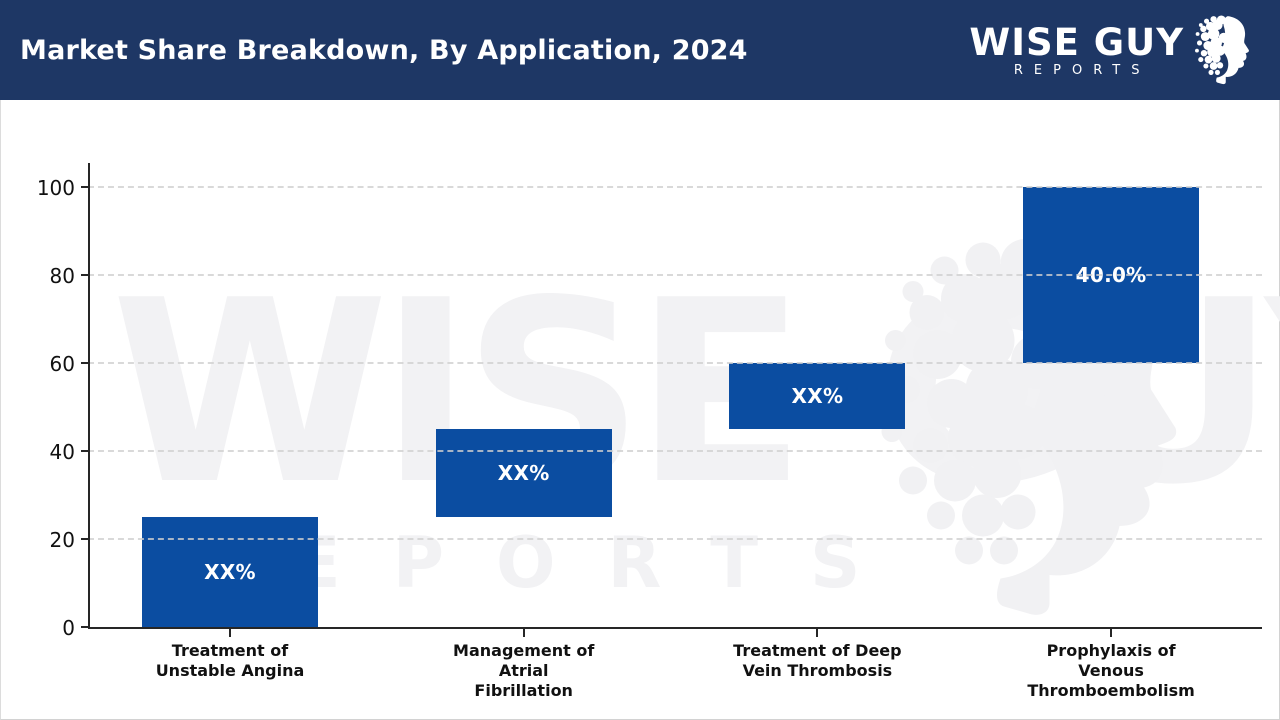  I want to click on brand-subtitle: REPORTS, so click(1082, 70).